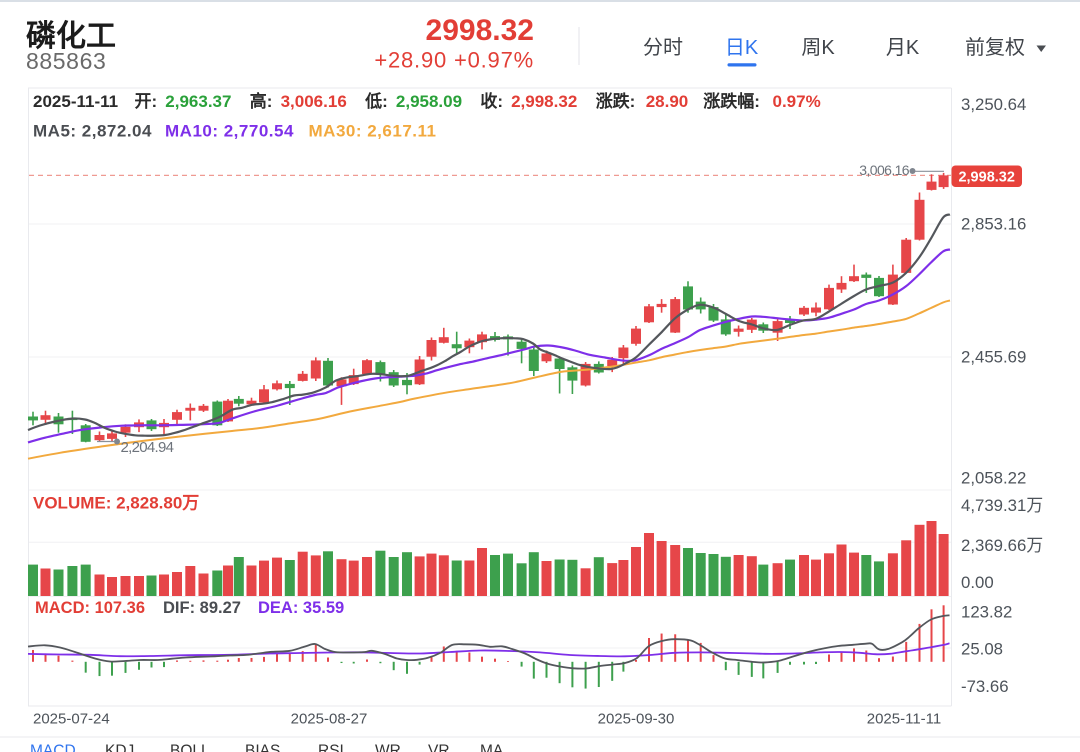 The height and width of the screenshot is (752, 1080). I want to click on svg-text: 28.90, so click(667, 101).